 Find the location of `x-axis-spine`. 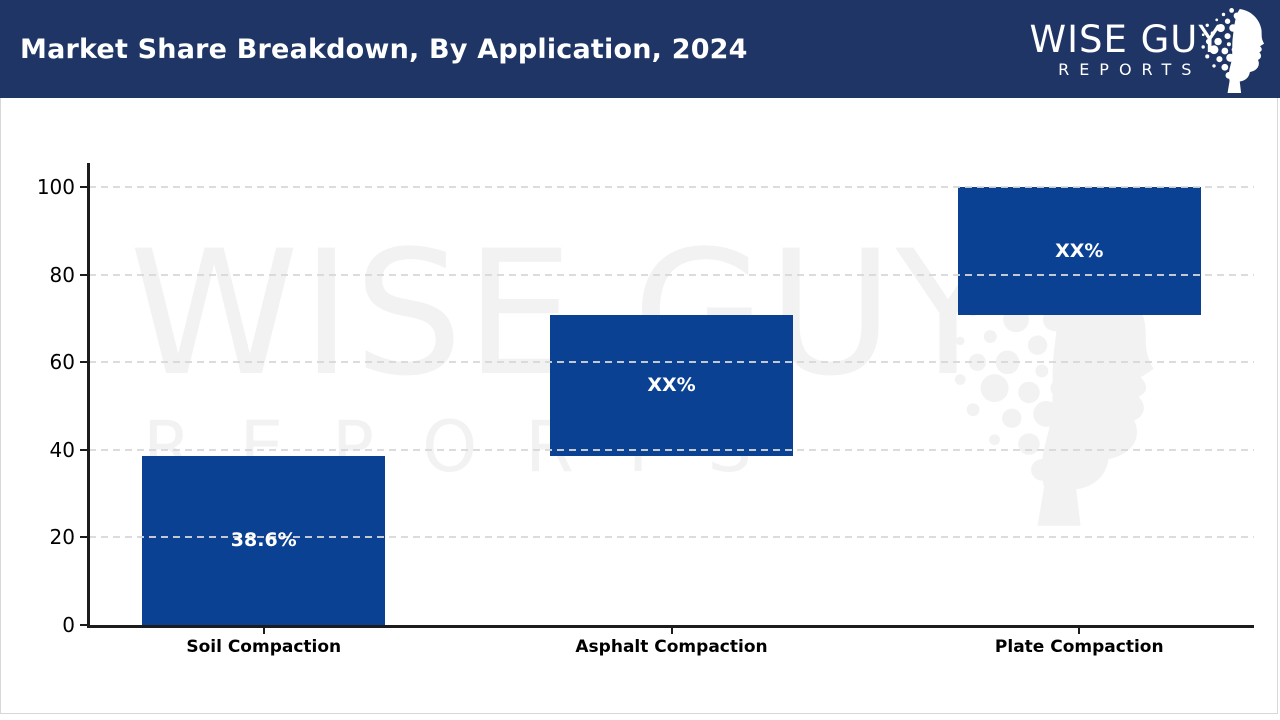

x-axis-spine is located at coordinates (670, 626).